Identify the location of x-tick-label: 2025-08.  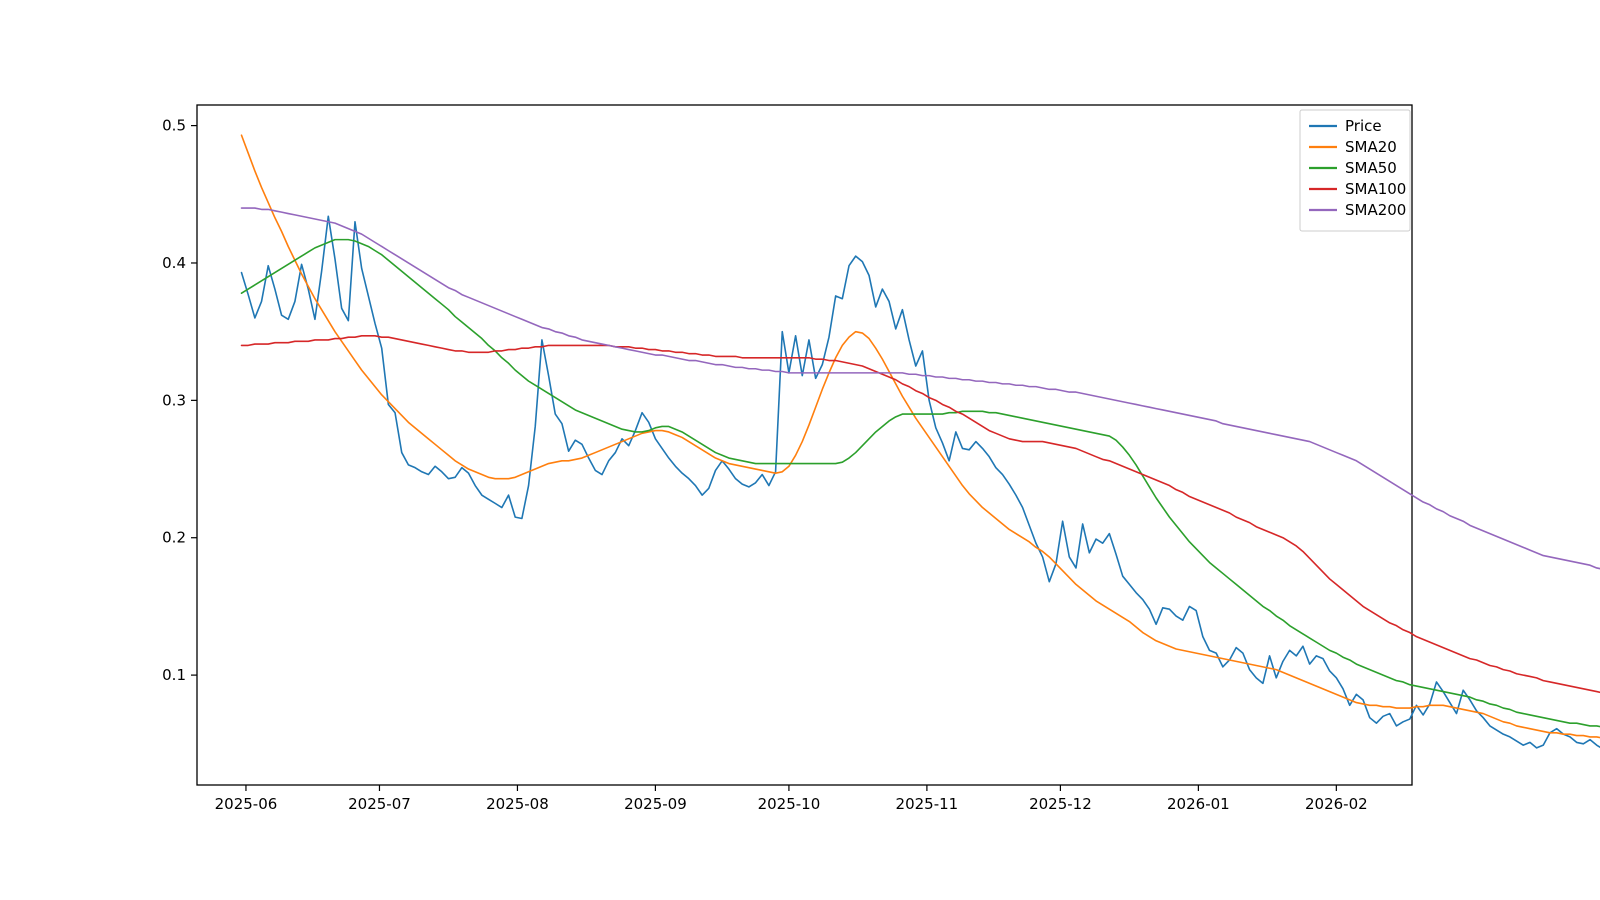
(517, 804).